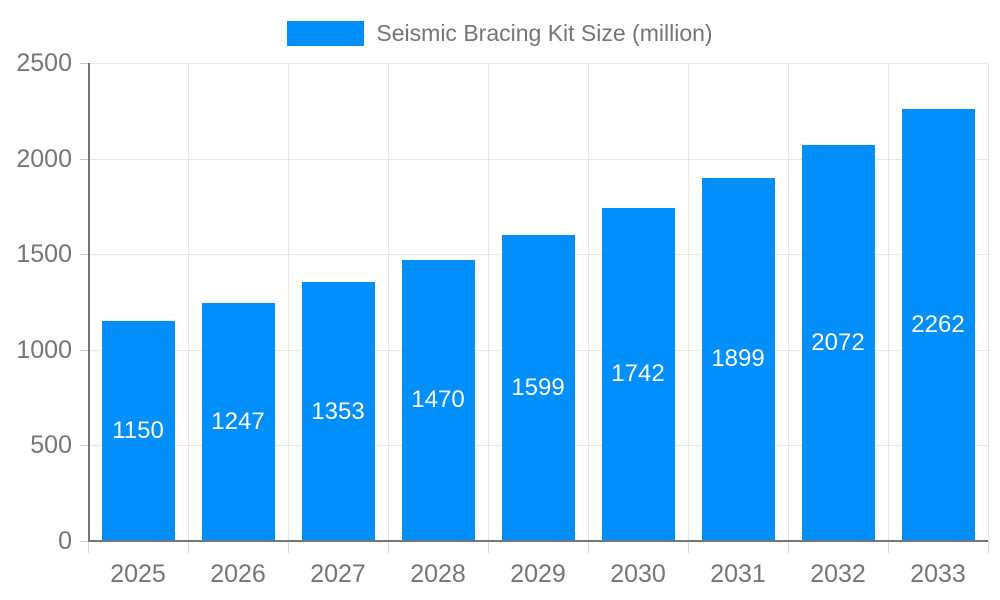 This screenshot has width=1000, height=600. I want to click on bar-value-label: 2072, so click(838, 342).